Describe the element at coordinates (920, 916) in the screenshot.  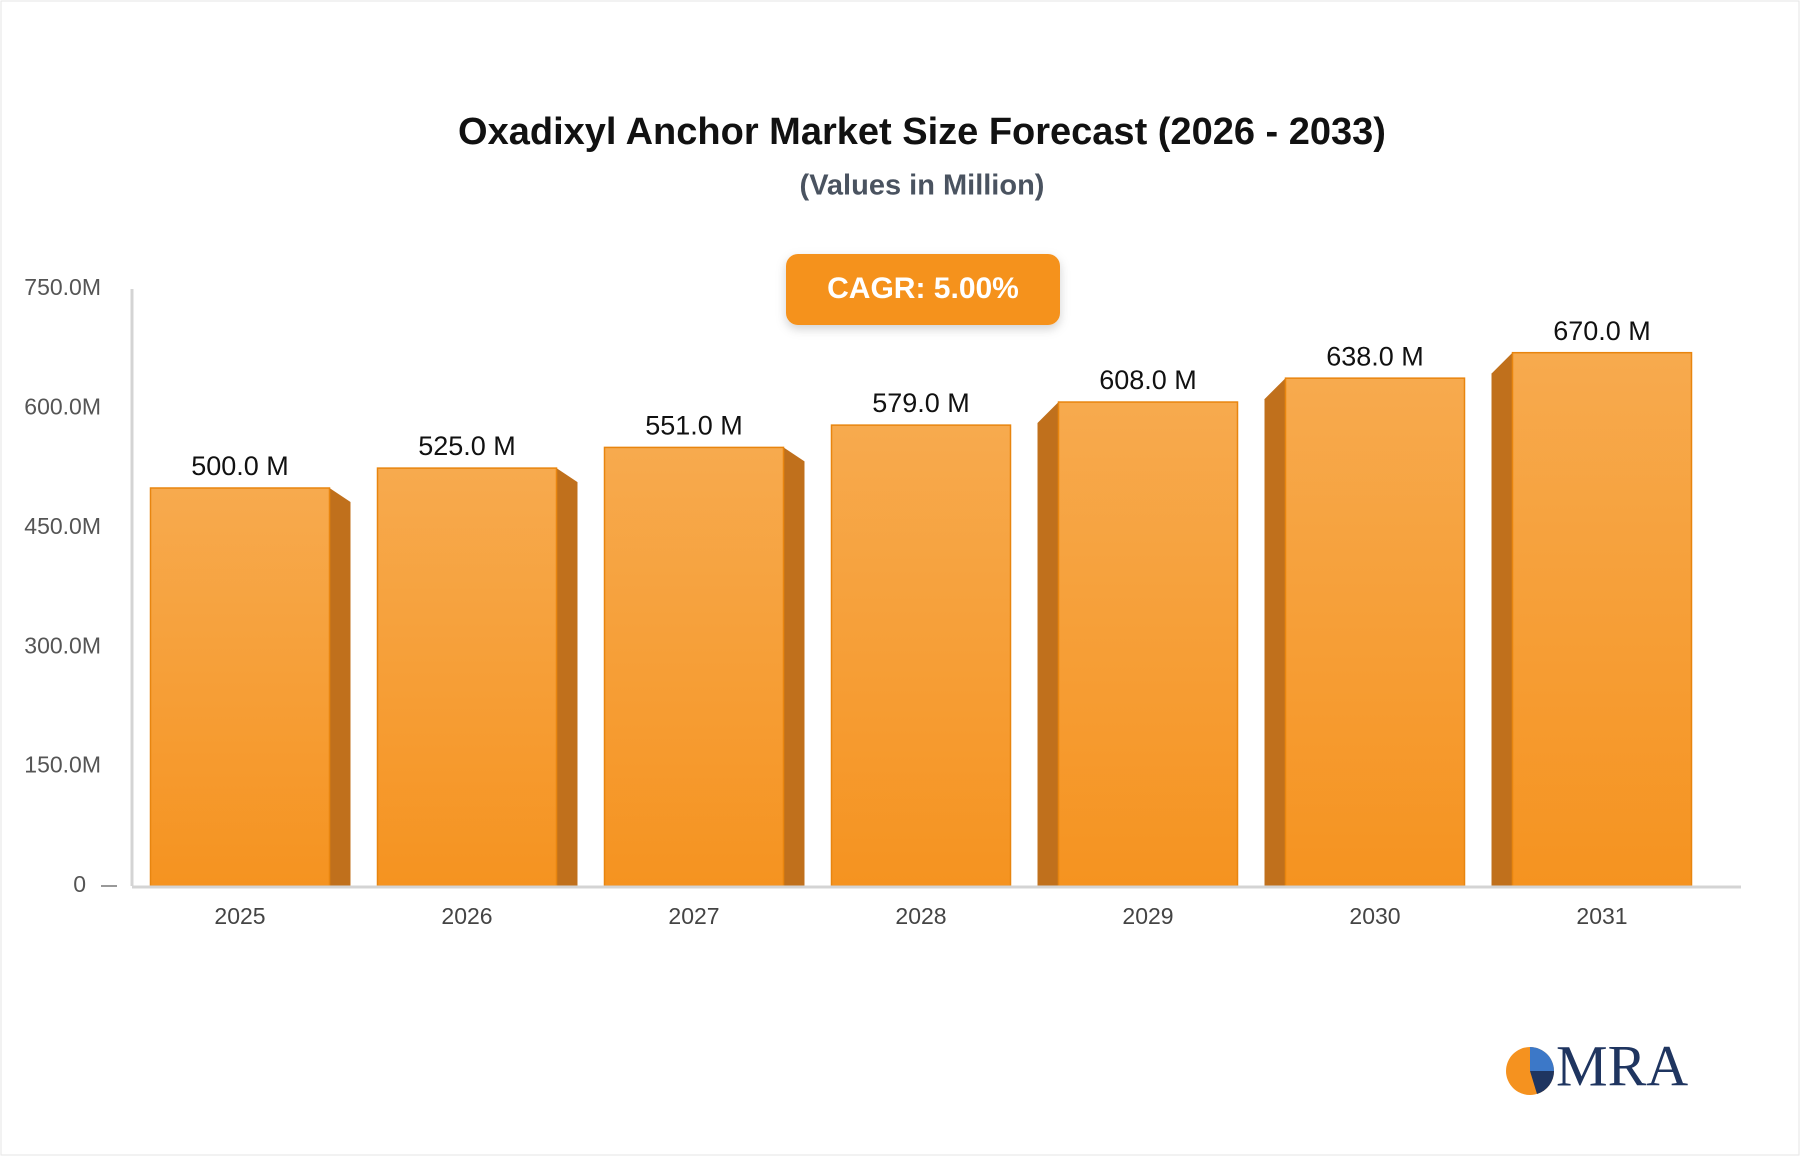
I see `x-tick-label: 2028` at that location.